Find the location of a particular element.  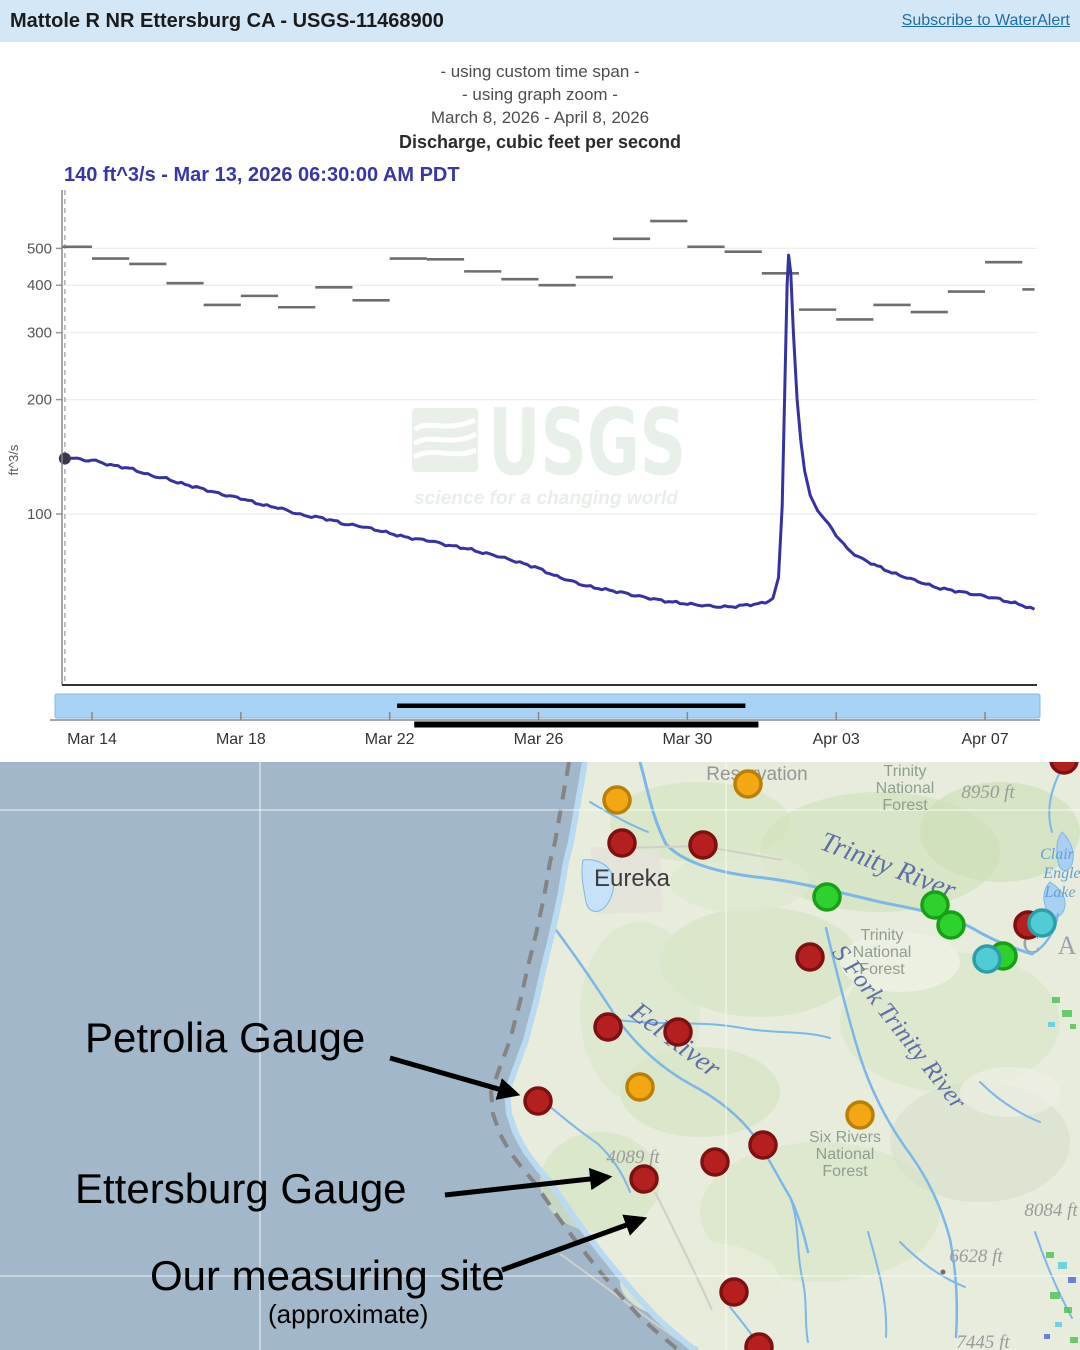

annotation-petrolia-gauge: Petrolia Gauge is located at coordinates (225, 1037).